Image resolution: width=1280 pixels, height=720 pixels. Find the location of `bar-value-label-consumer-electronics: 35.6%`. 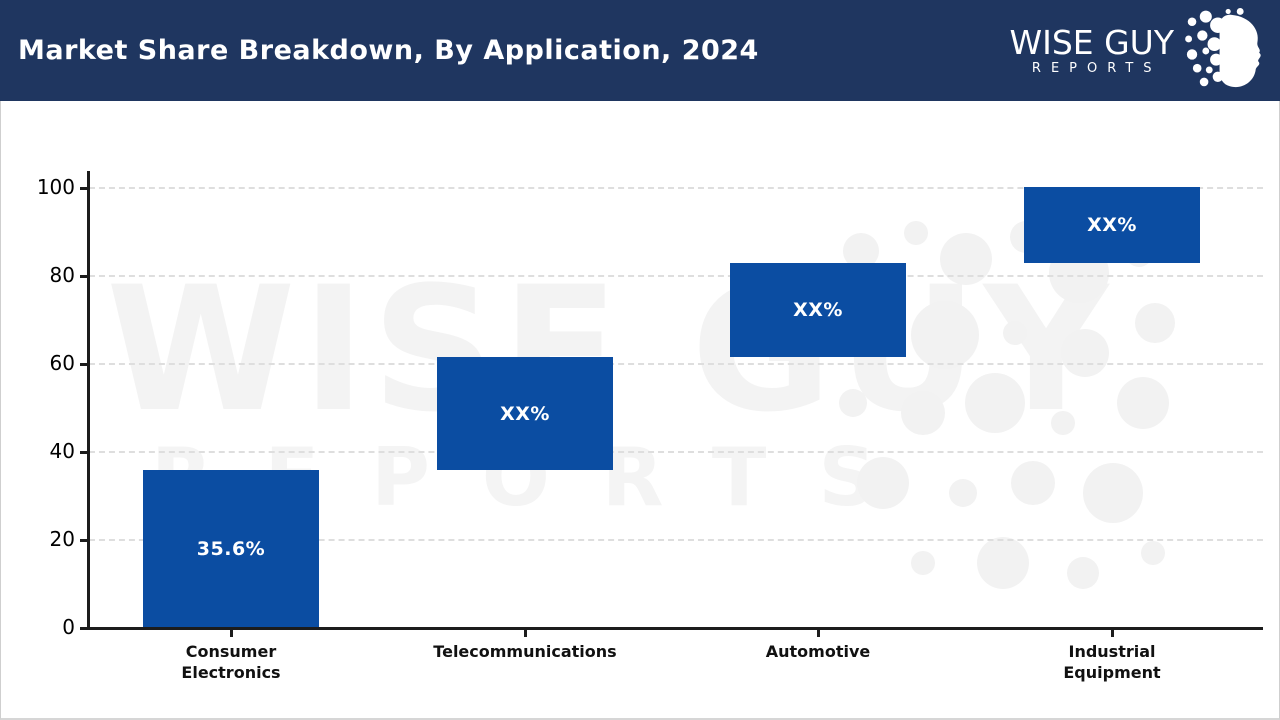

bar-value-label-consumer-electronics: 35.6% is located at coordinates (231, 548).